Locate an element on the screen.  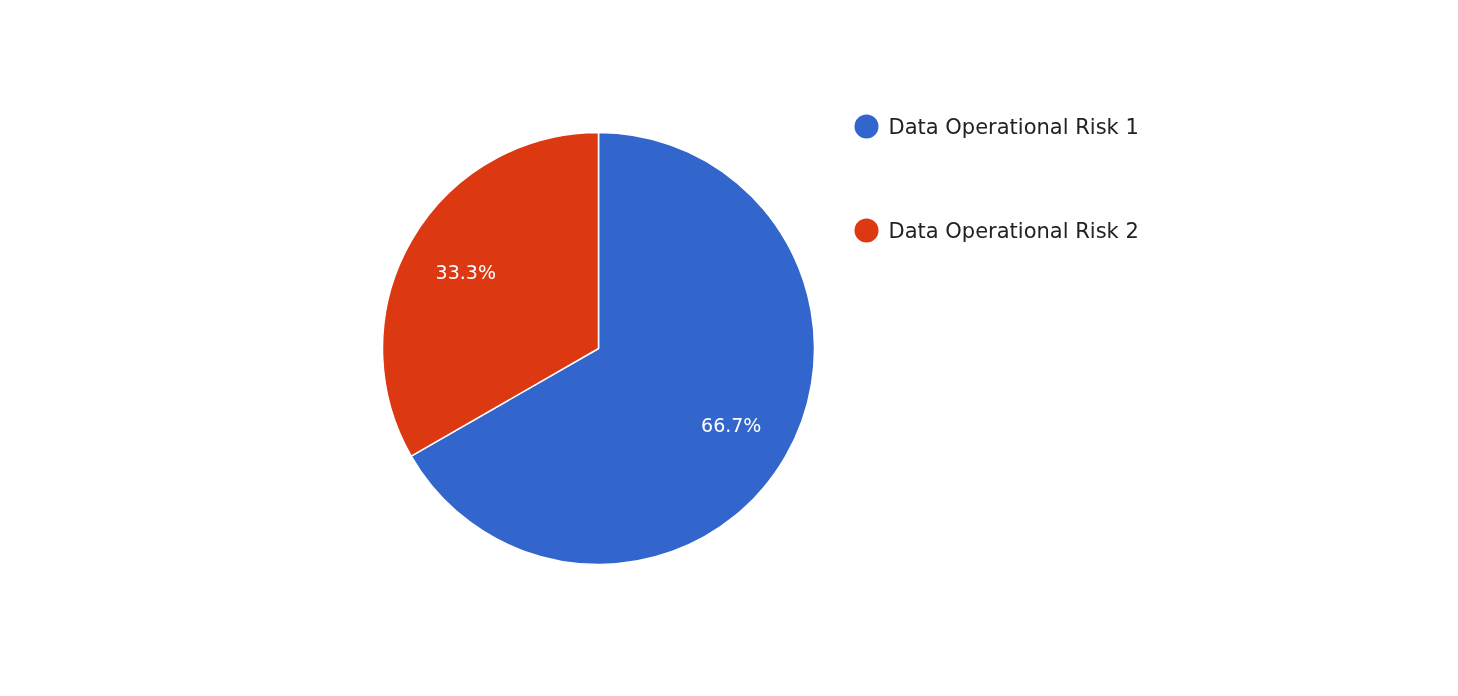
legend-label: Data Operational Risk 2 is located at coordinates (1013, 230).